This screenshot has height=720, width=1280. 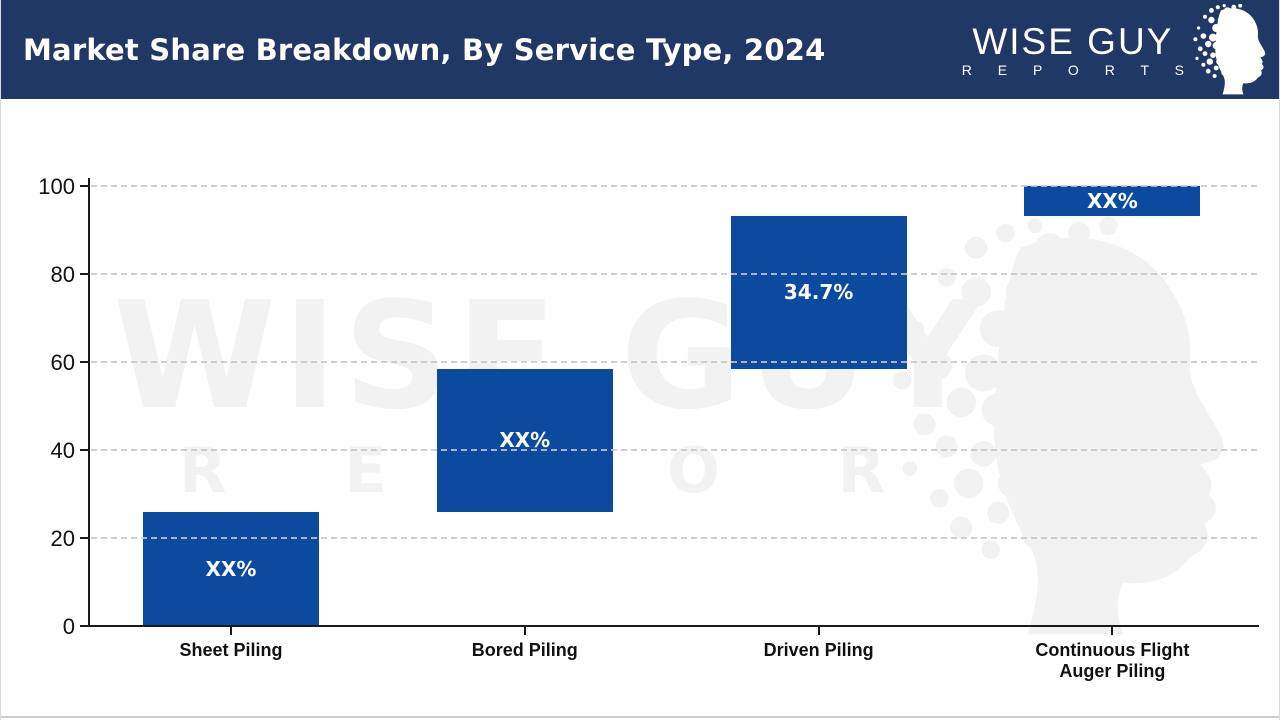 I want to click on logo-subtext: R E P O R T S, so click(x=1078, y=69).